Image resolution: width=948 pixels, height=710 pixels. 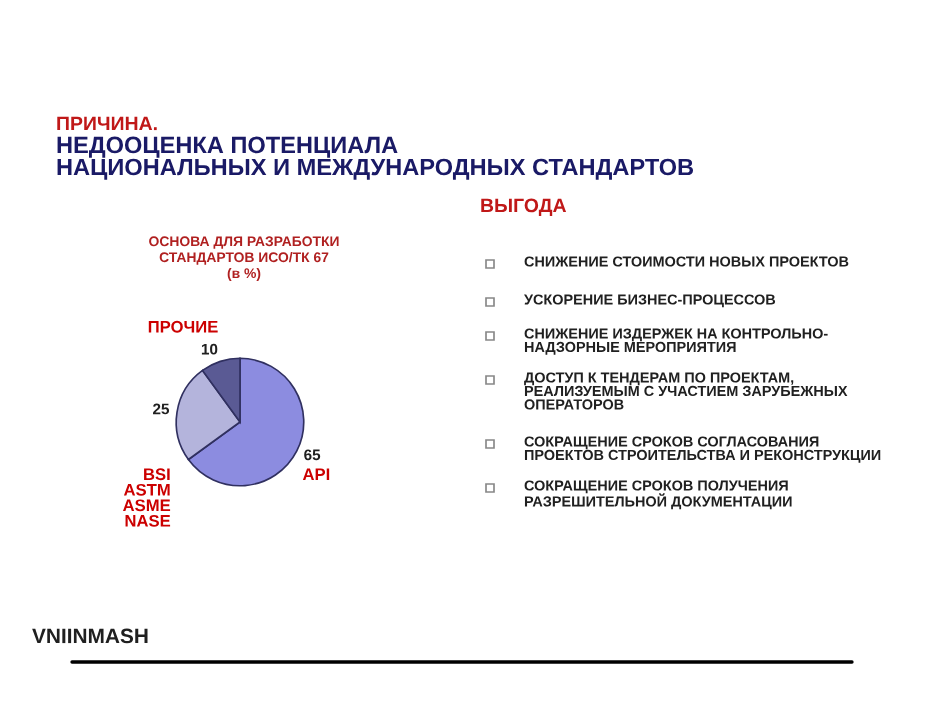 I want to click on slice-label: BSI ASTM ASME NASE, so click(x=147, y=497).